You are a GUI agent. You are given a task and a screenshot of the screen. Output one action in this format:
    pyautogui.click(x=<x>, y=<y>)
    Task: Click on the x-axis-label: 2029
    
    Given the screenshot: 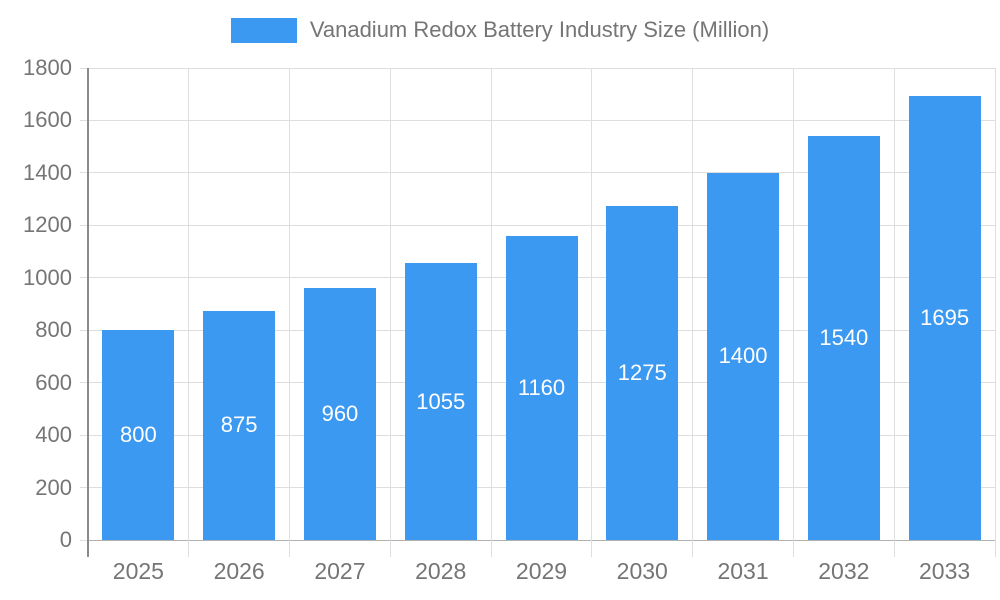 What is the action you would take?
    pyautogui.click(x=541, y=571)
    